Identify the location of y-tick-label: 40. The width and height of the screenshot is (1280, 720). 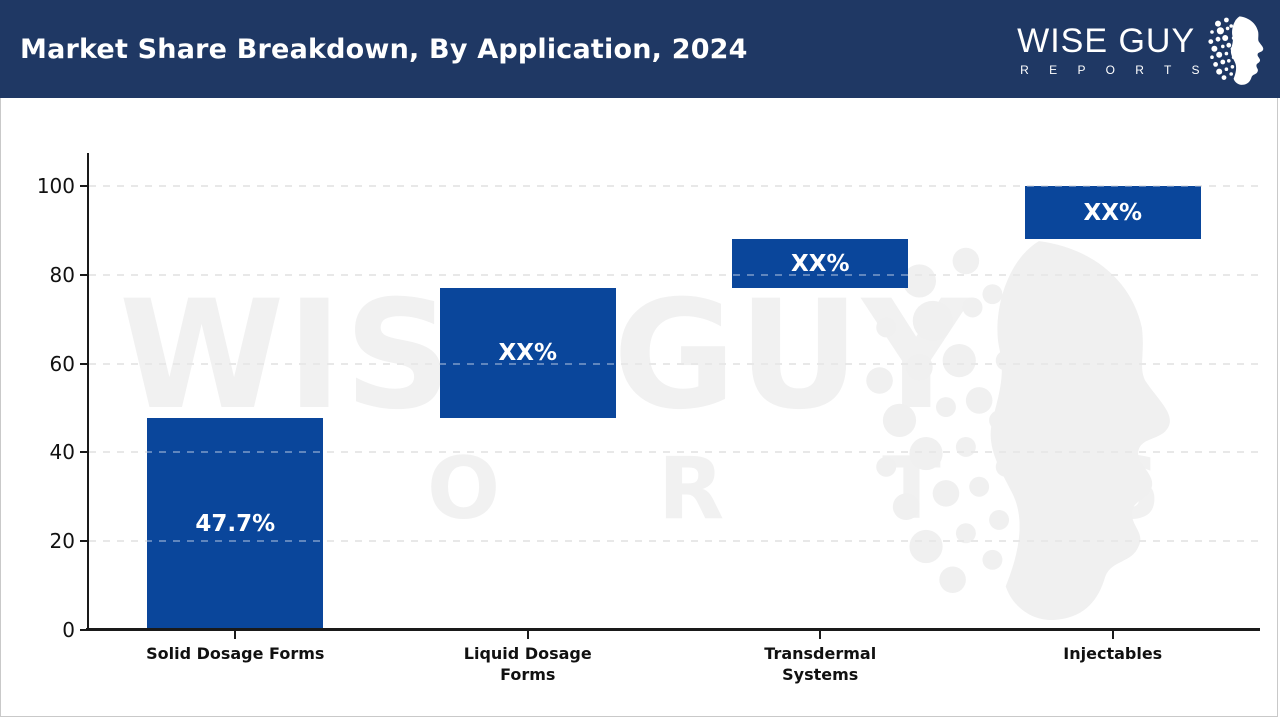
(62, 452).